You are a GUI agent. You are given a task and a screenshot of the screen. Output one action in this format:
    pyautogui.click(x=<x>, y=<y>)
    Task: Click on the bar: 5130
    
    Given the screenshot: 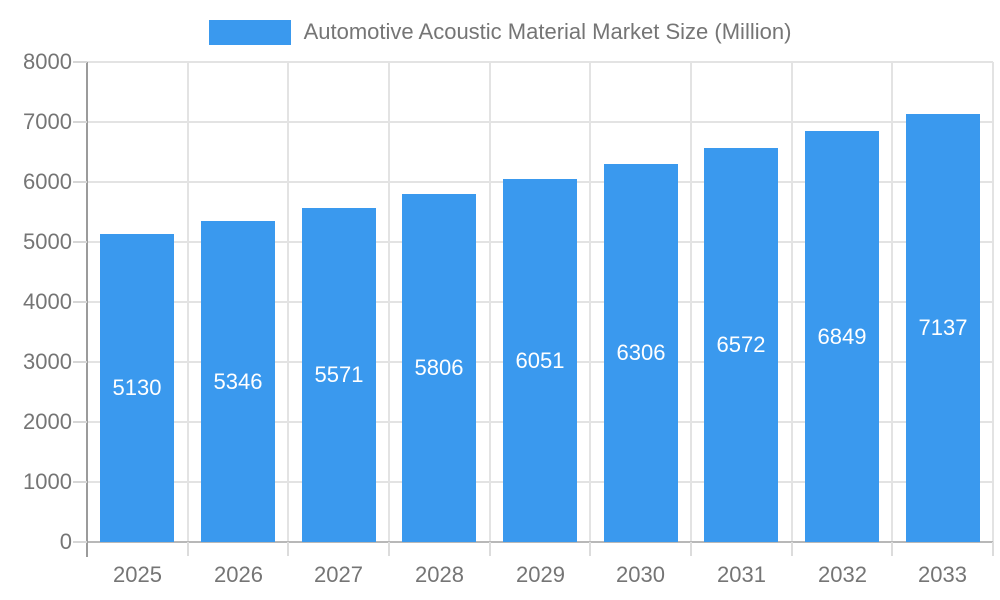 What is the action you would take?
    pyautogui.click(x=137, y=388)
    